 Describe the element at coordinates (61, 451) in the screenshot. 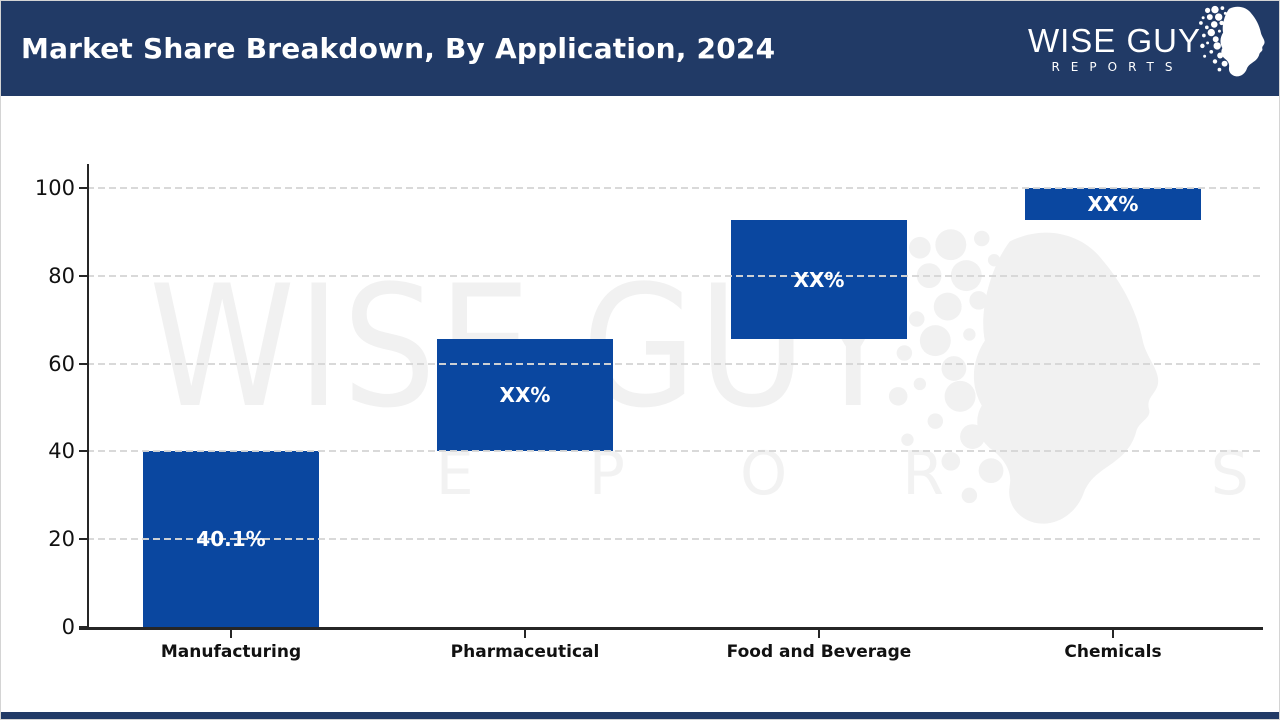

I see `y-tick-label: 40` at that location.